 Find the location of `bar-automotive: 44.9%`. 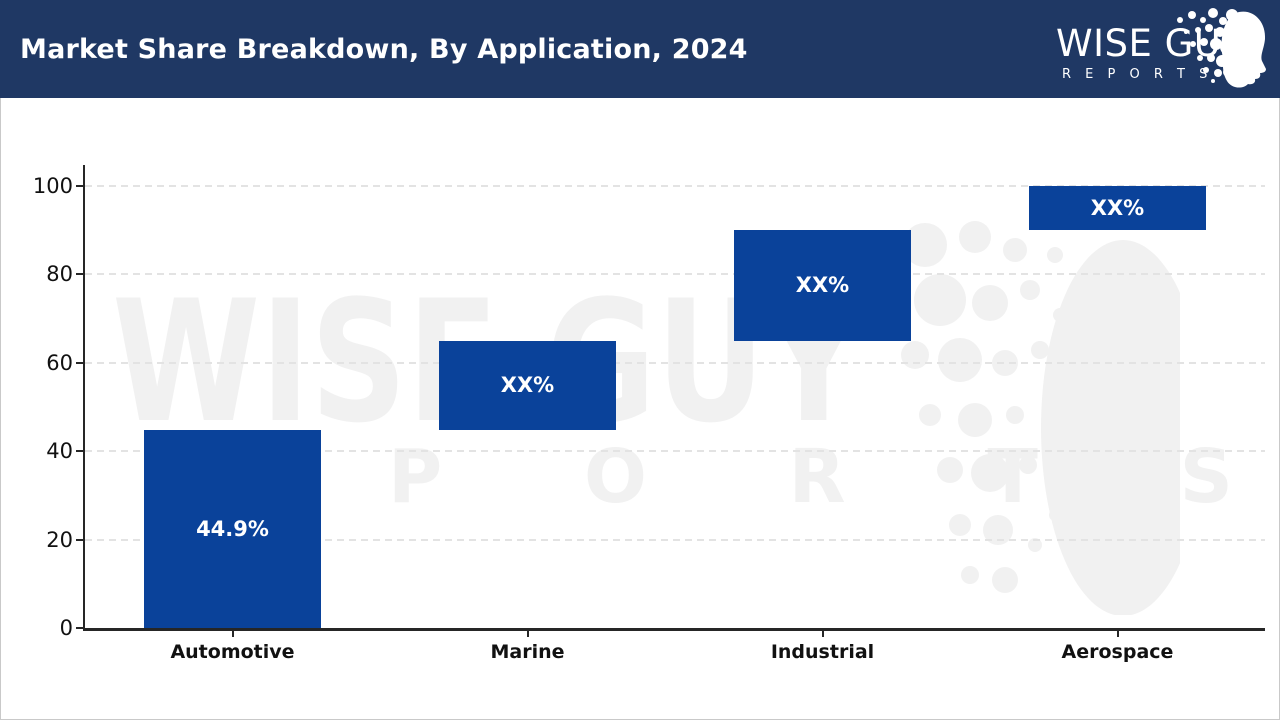

bar-automotive: 44.9% is located at coordinates (232, 528).